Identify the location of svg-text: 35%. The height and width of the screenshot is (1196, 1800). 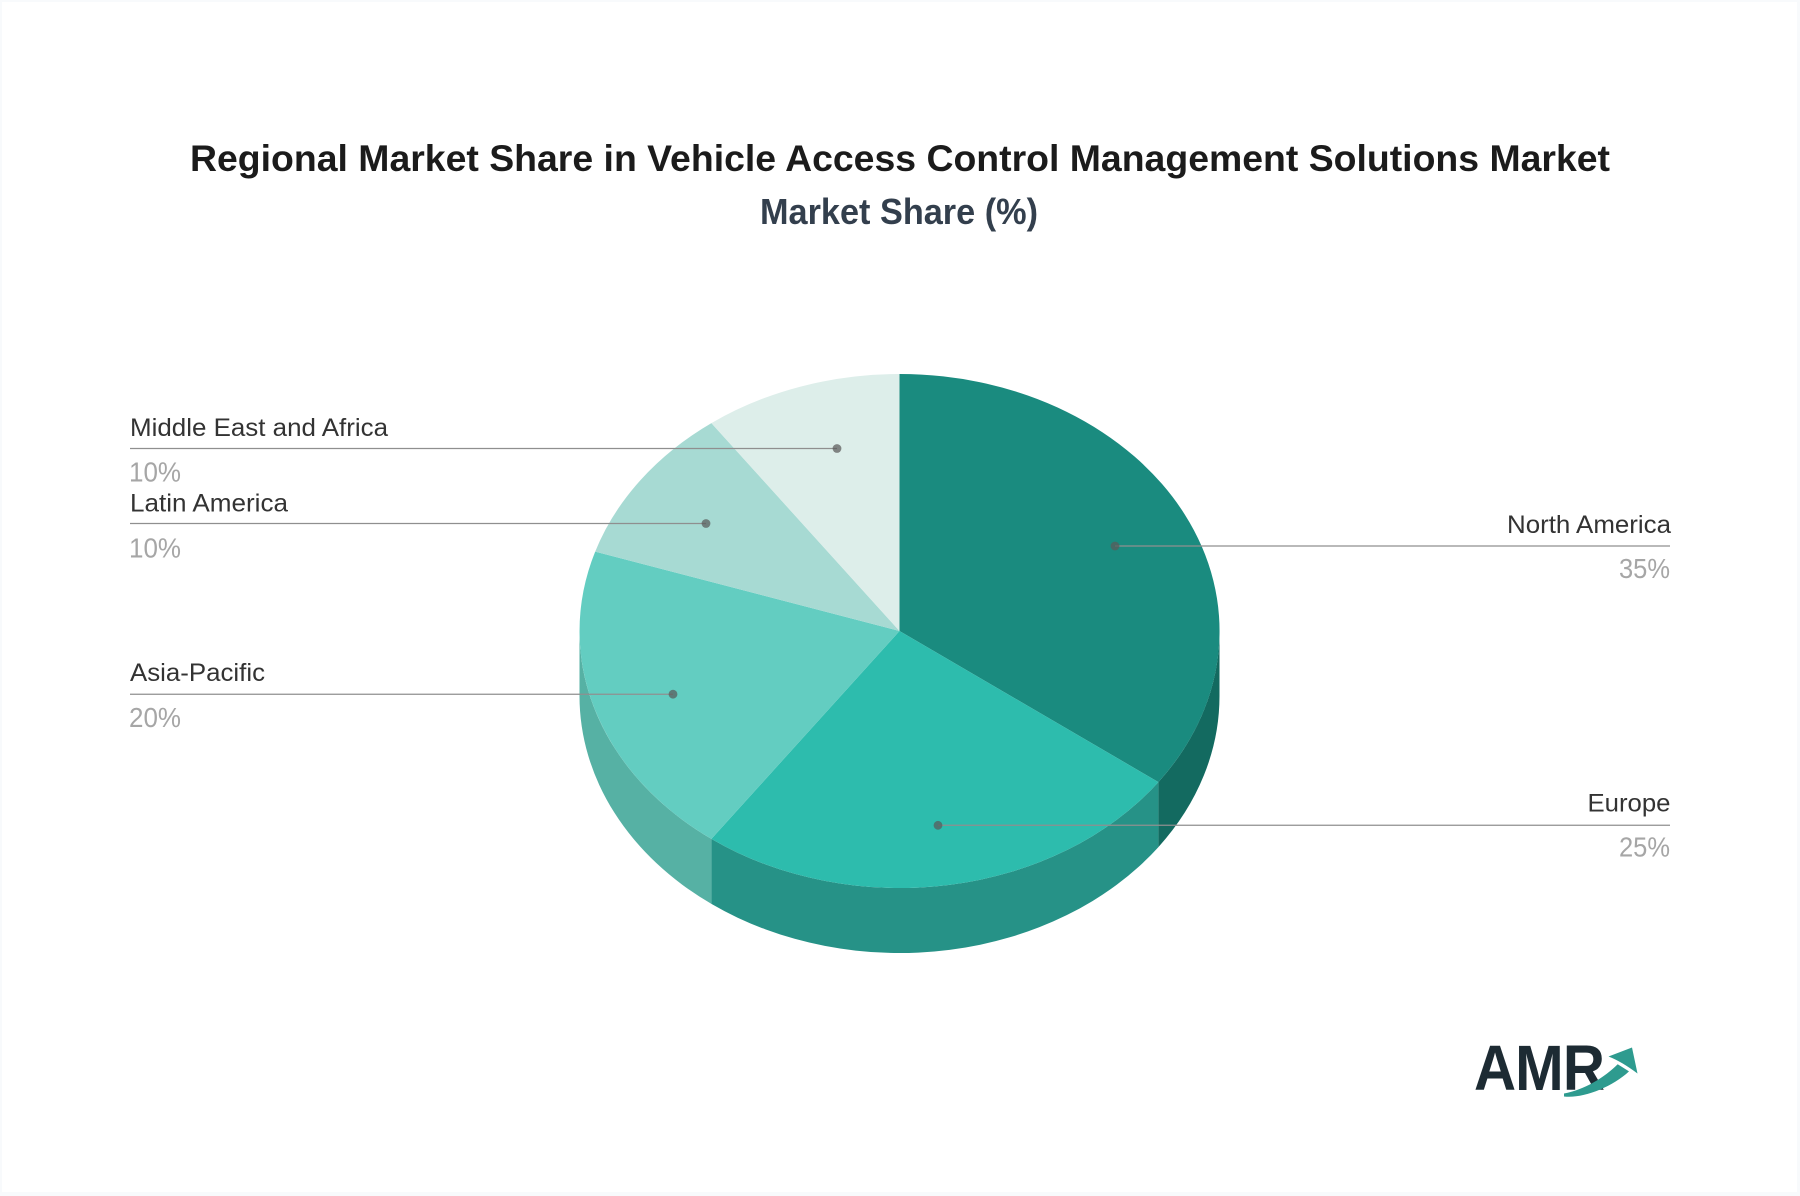
(1644, 568).